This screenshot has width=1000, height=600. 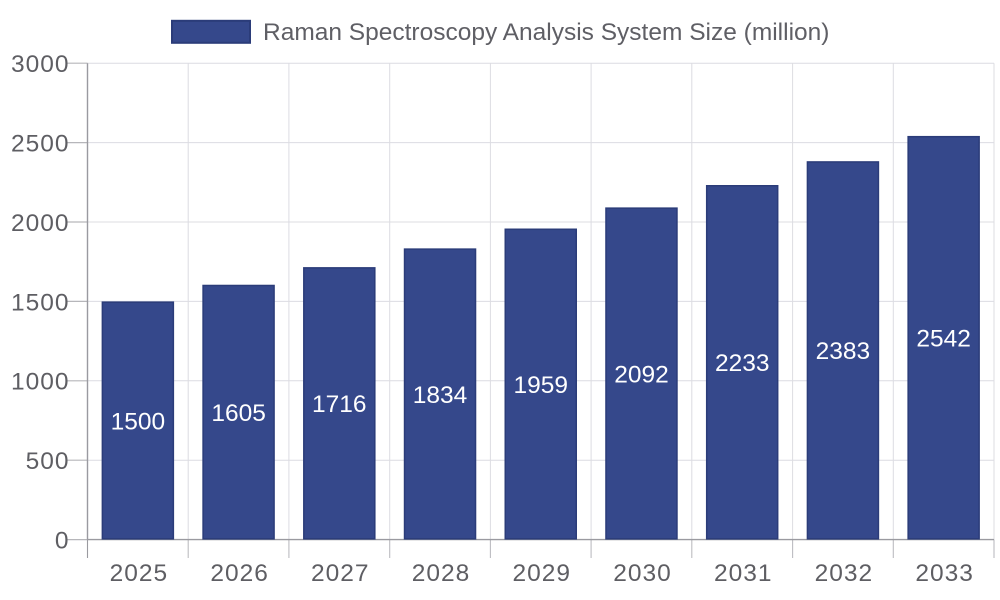 I want to click on svg-text: 2000, so click(x=40, y=223).